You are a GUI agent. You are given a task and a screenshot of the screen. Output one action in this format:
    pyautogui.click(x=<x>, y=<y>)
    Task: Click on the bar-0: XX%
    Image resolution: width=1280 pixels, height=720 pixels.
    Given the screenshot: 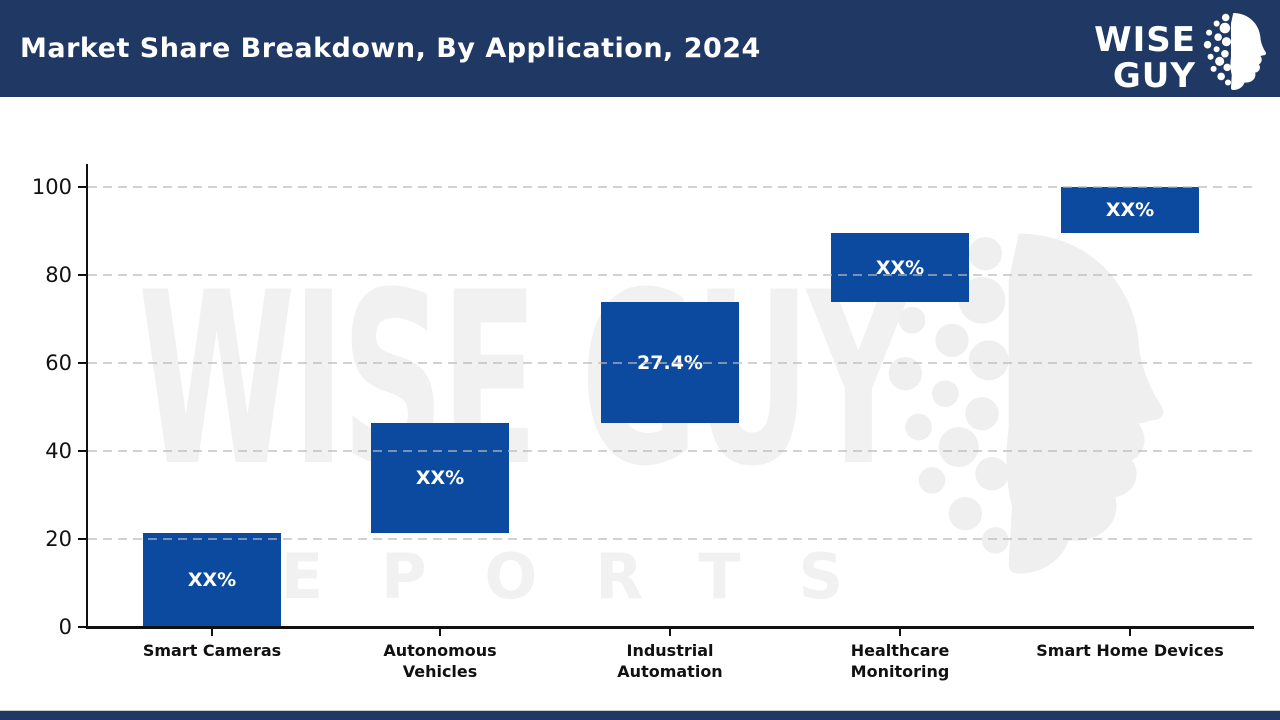 What is the action you would take?
    pyautogui.click(x=212, y=579)
    